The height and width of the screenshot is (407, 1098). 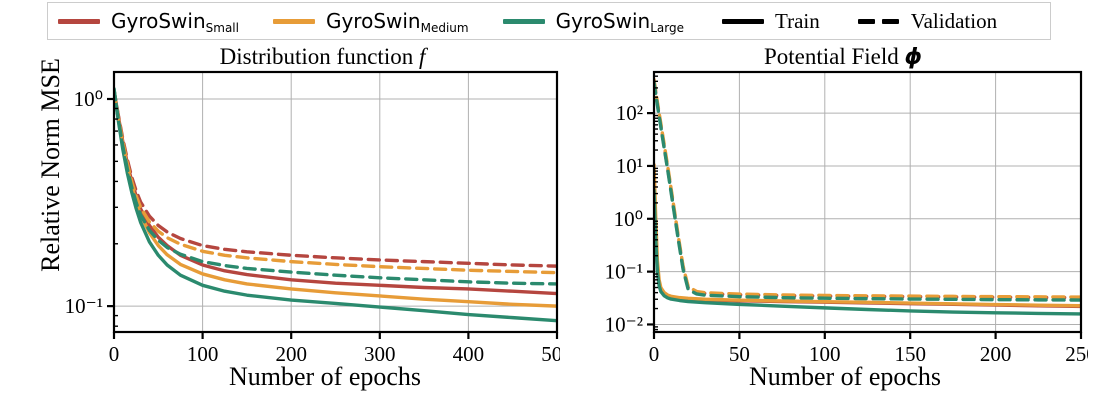 I want to click on legend-swatch-gyroswin-large, so click(x=523, y=21).